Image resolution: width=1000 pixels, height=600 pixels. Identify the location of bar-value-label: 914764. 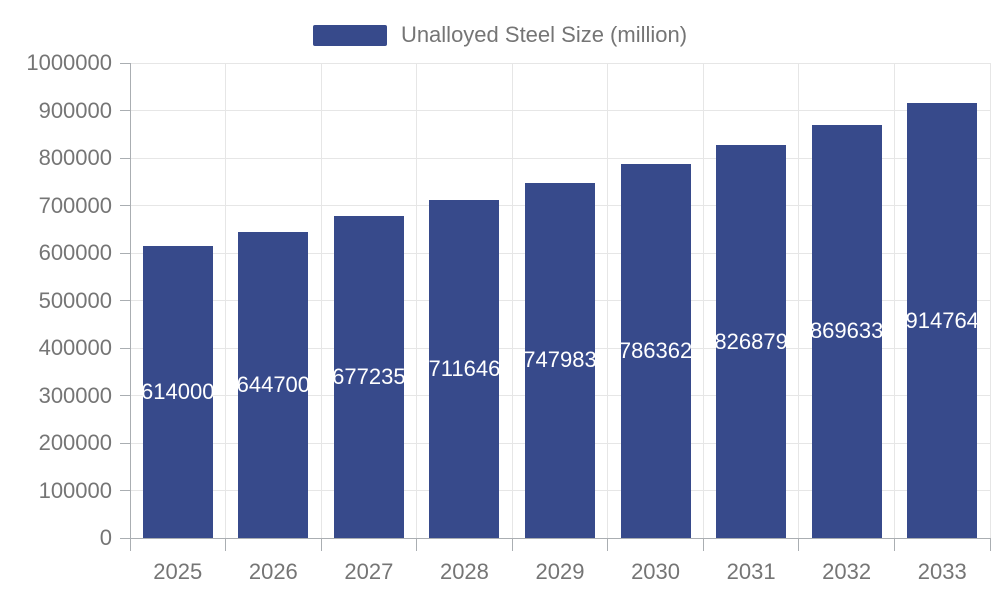
(942, 320).